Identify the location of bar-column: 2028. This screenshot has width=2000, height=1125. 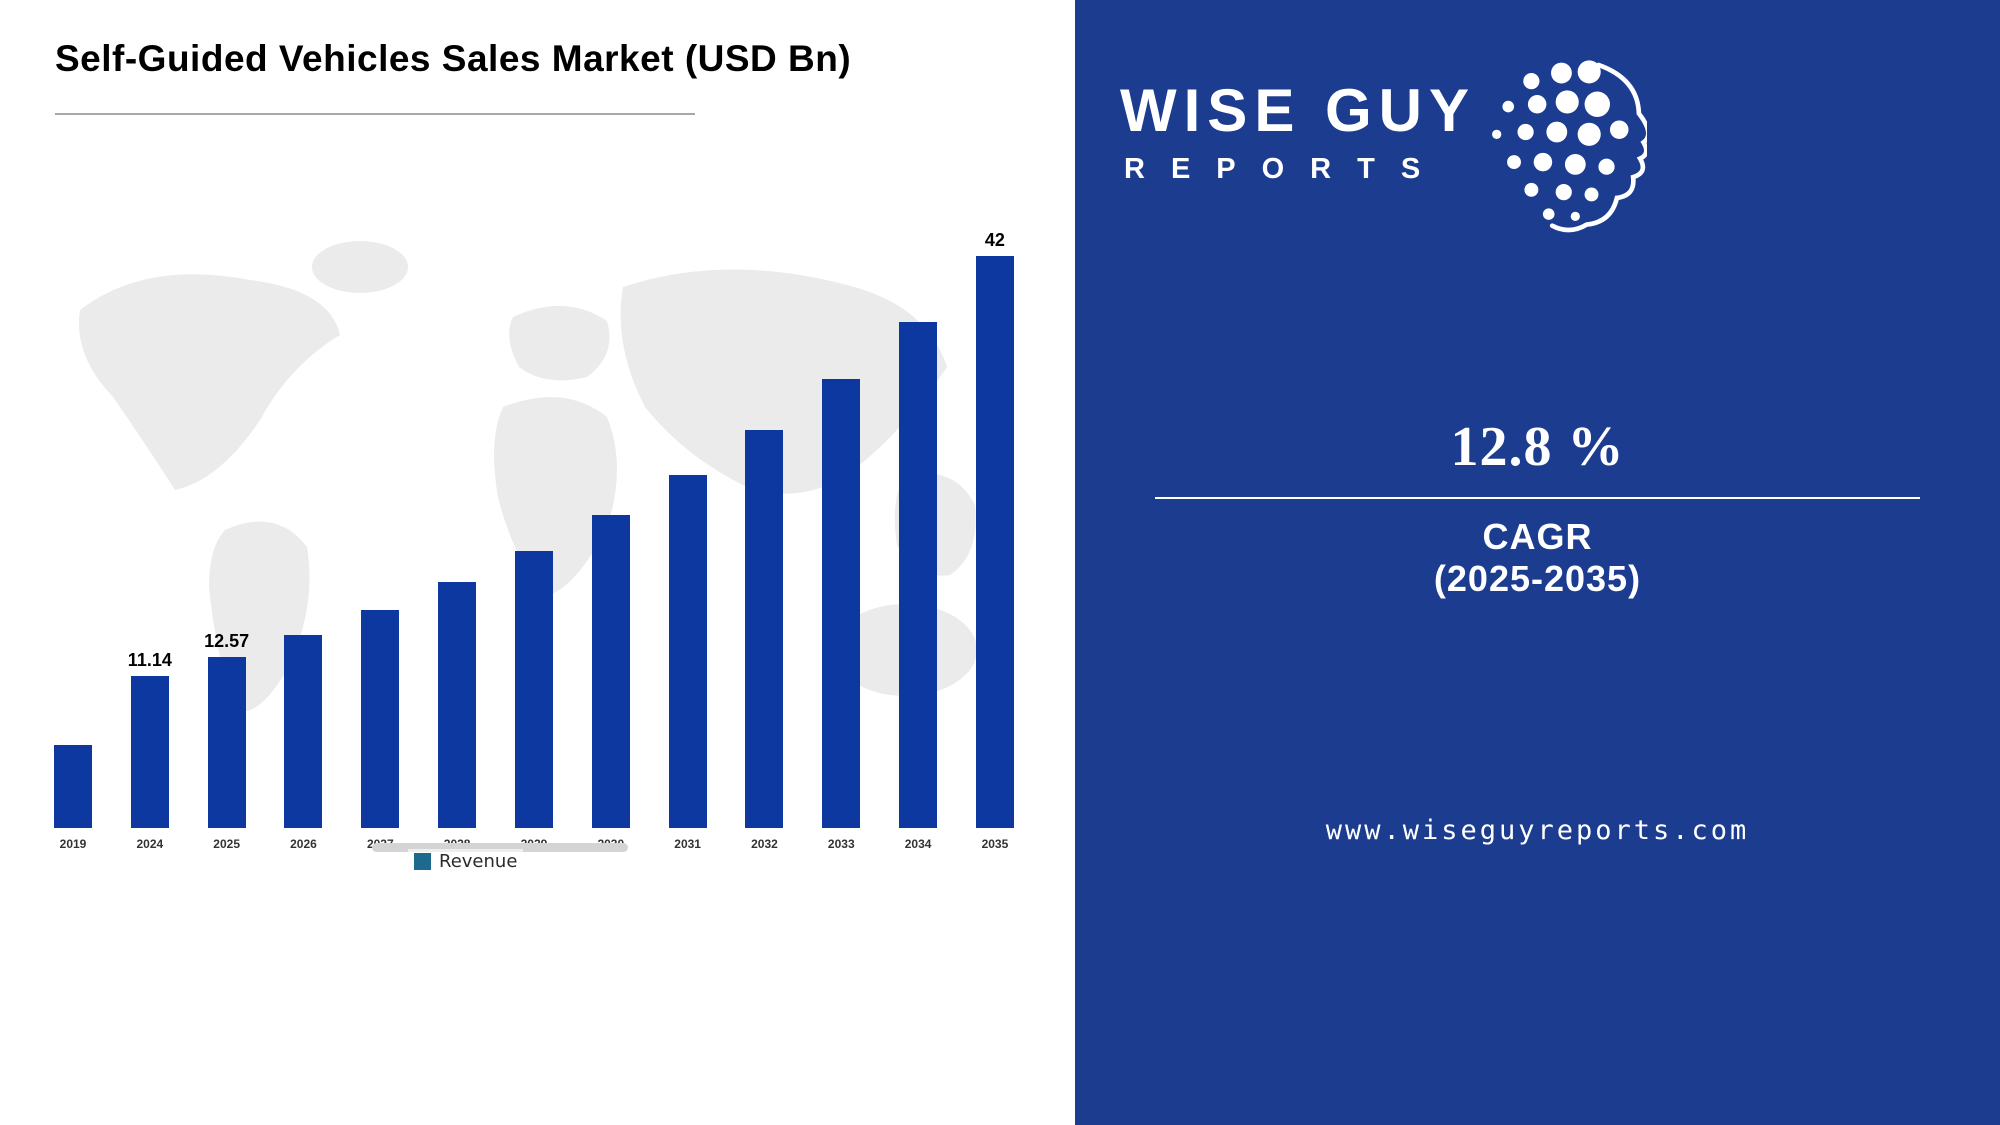
(457, 717).